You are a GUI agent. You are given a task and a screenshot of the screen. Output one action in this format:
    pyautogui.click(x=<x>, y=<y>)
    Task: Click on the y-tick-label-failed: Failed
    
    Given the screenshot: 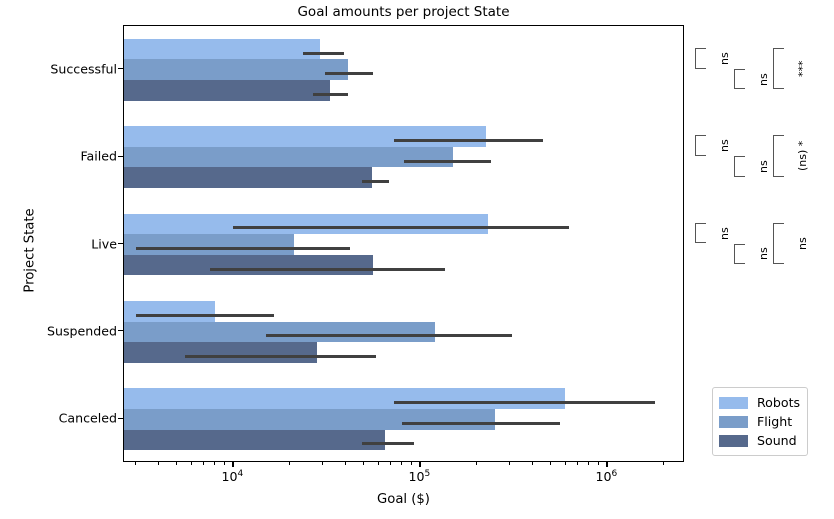 What is the action you would take?
    pyautogui.click(x=98, y=156)
    